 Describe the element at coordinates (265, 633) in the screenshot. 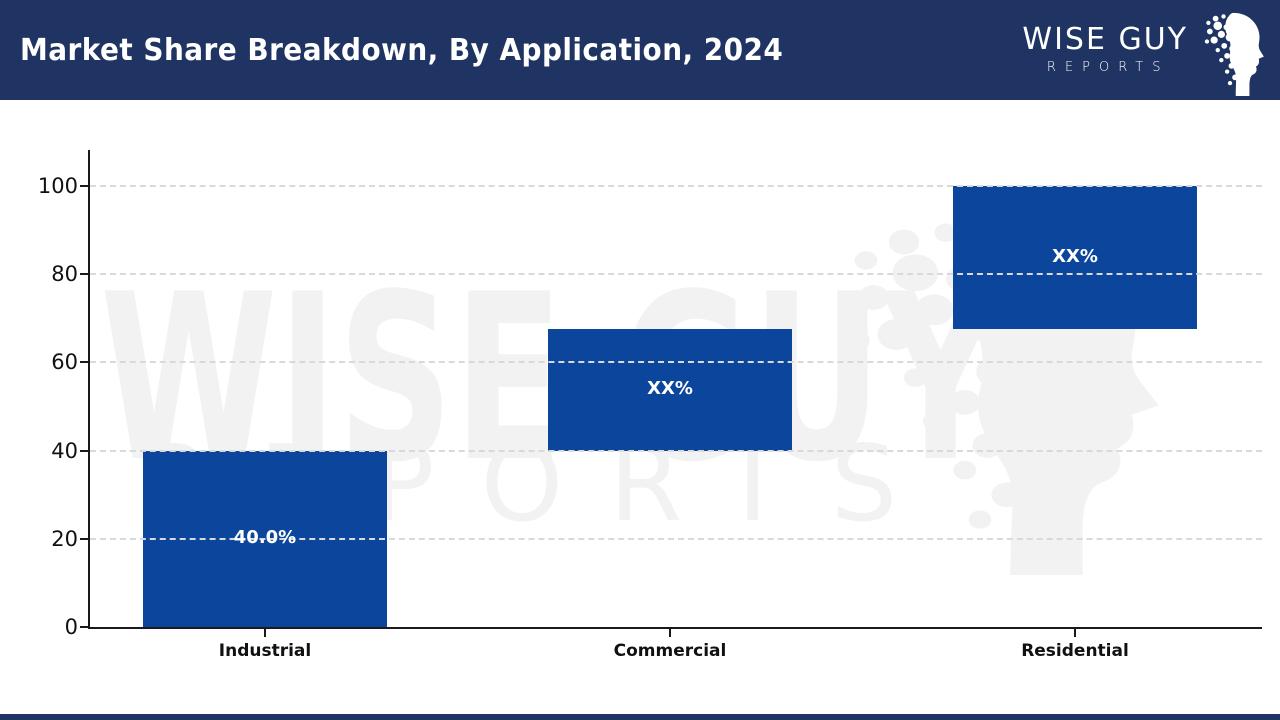

I see `x-tick-industrial` at that location.